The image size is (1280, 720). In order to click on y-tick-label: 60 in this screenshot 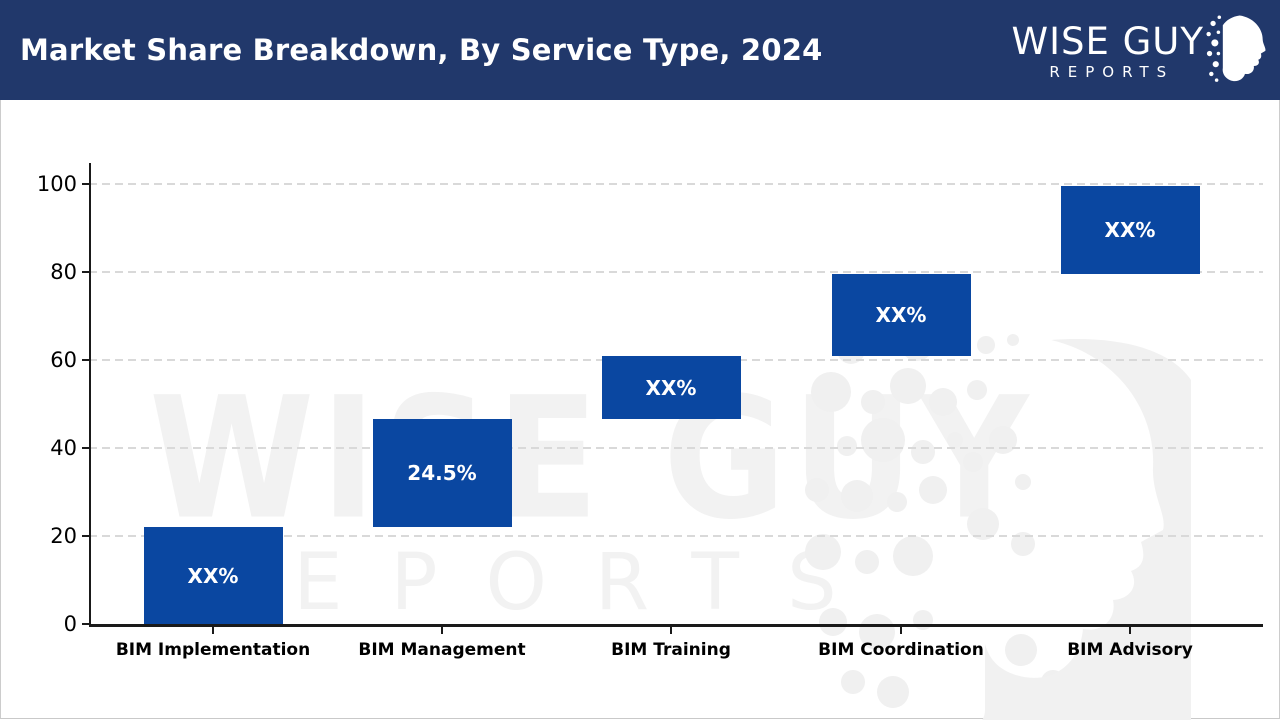, I will do `click(63, 360)`.